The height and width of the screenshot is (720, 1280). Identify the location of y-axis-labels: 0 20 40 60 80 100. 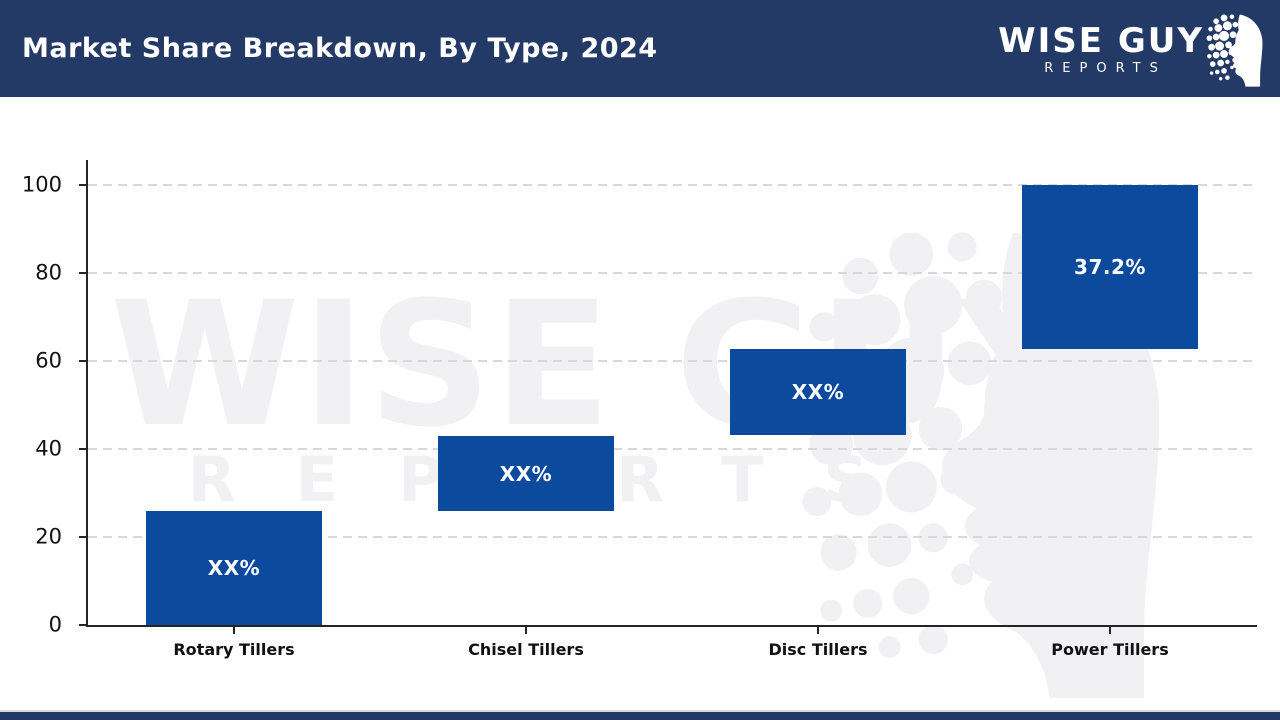
(39, 404).